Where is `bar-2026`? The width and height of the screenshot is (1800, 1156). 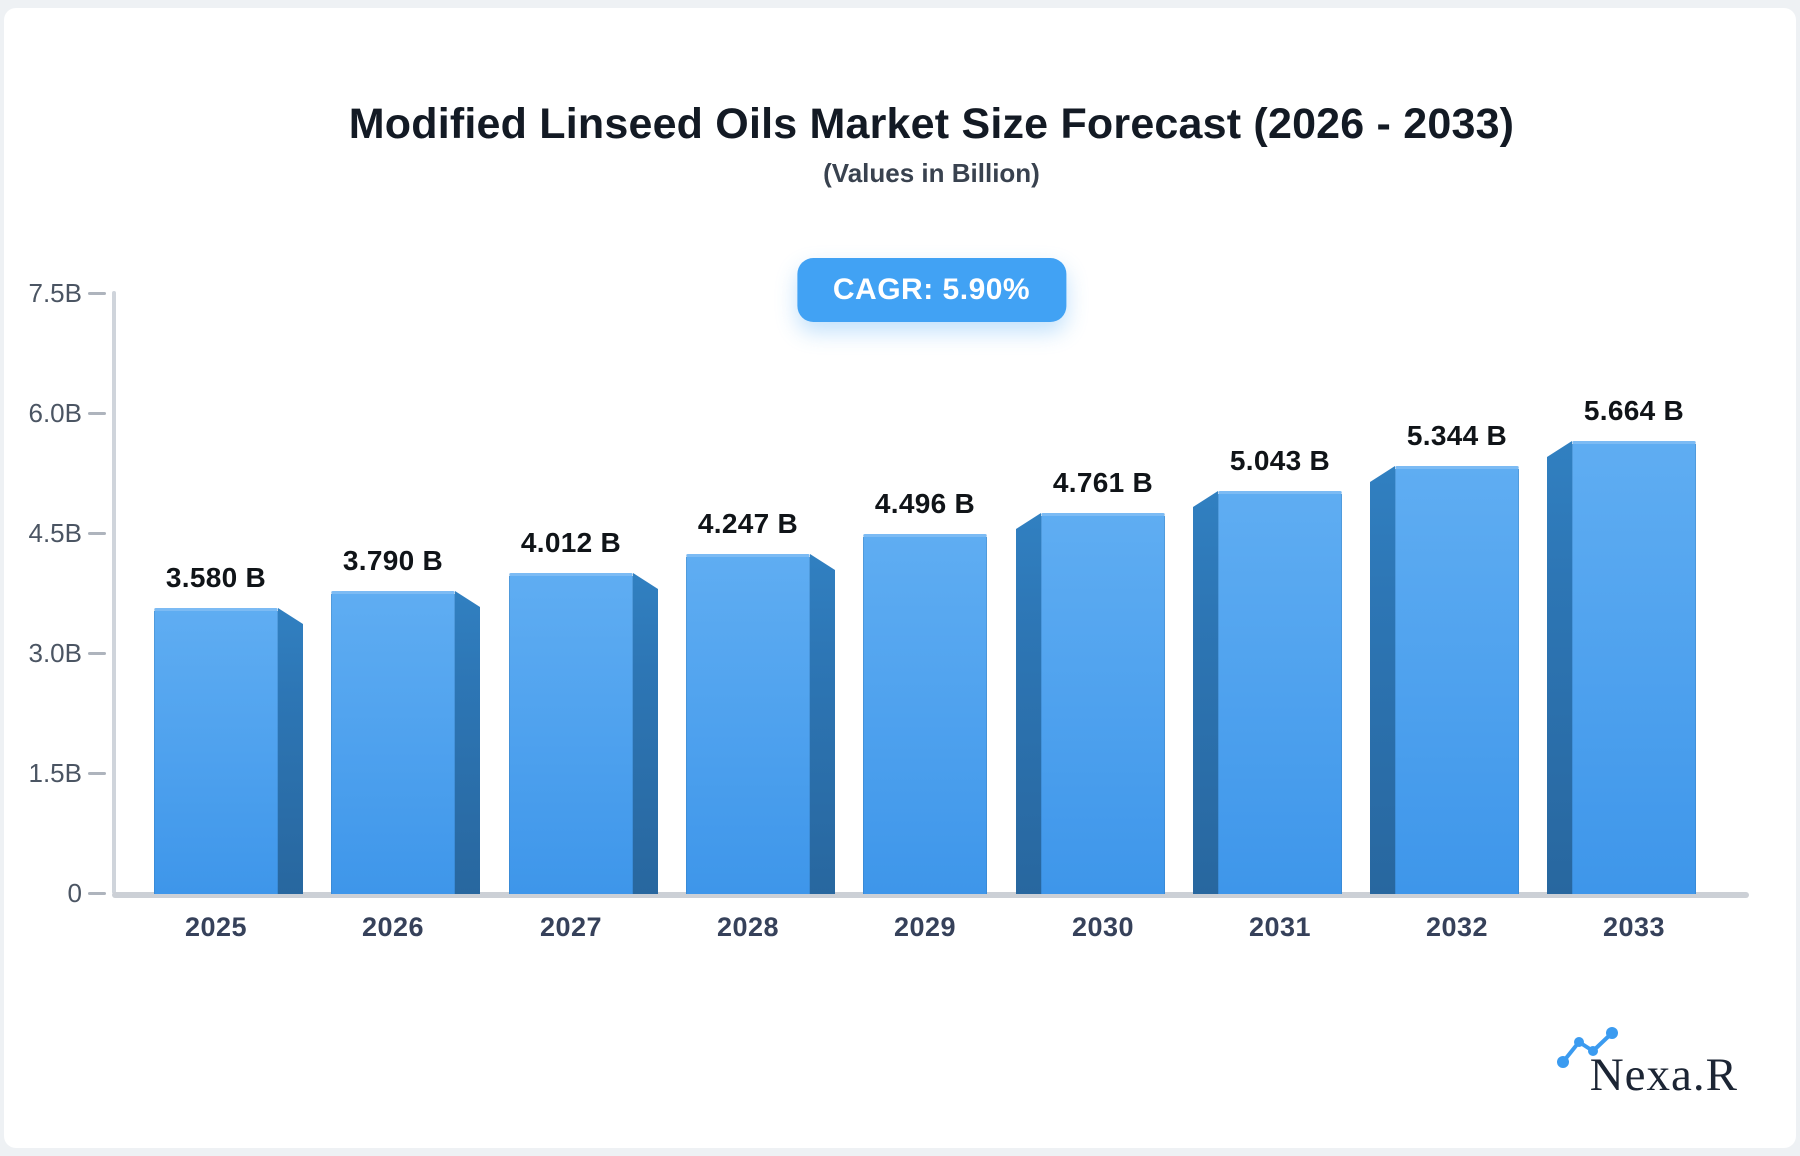
bar-2026 is located at coordinates (393, 742).